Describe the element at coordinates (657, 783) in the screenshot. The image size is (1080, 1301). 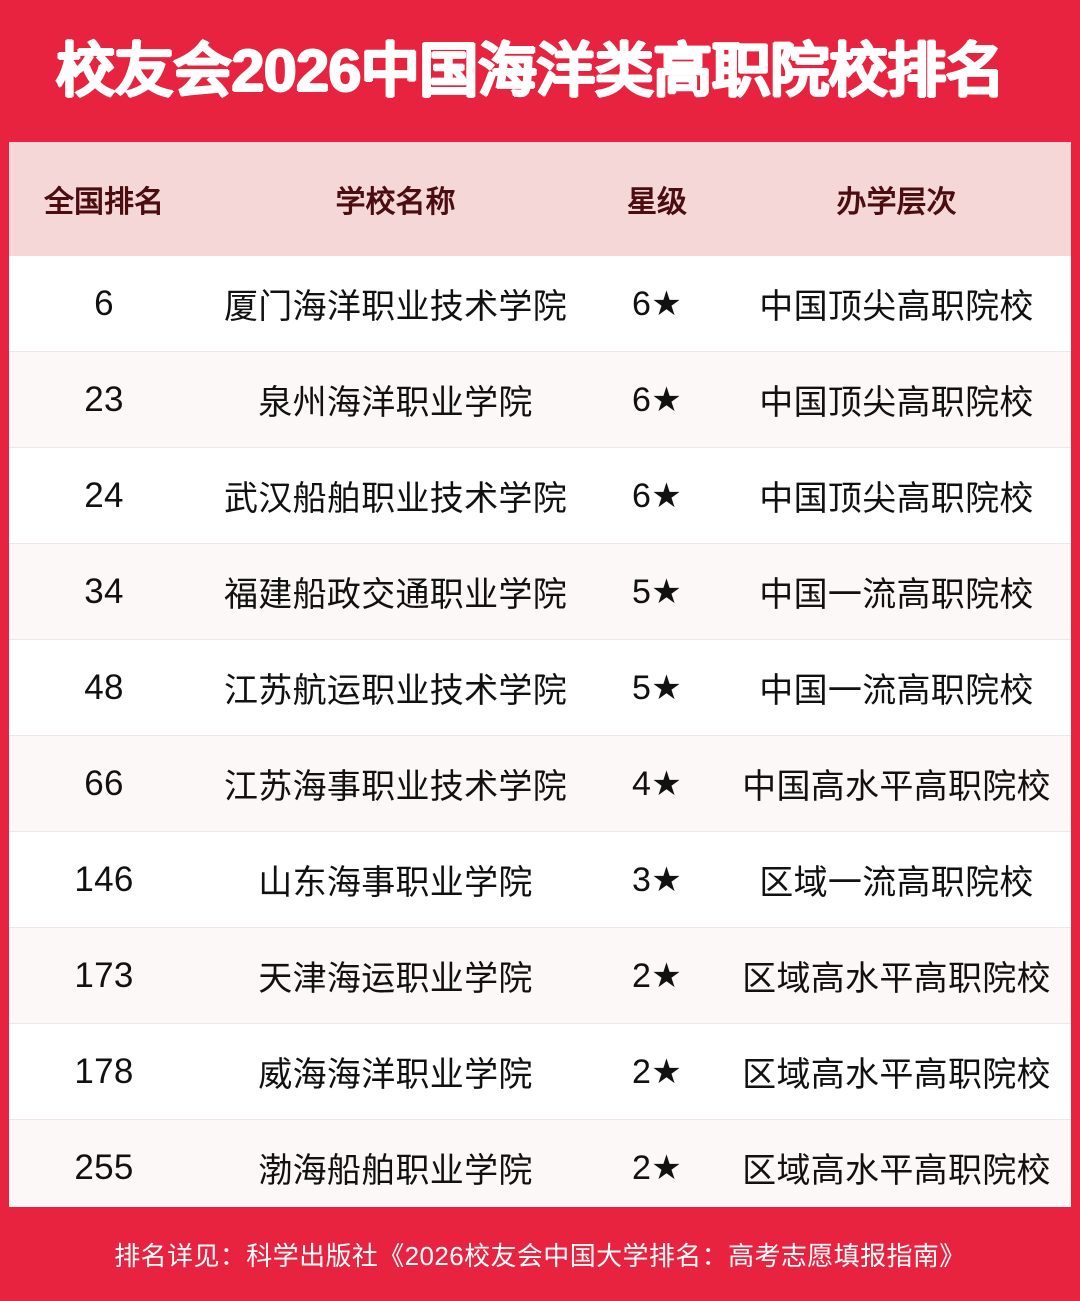
I see `cell-star: 4★` at that location.